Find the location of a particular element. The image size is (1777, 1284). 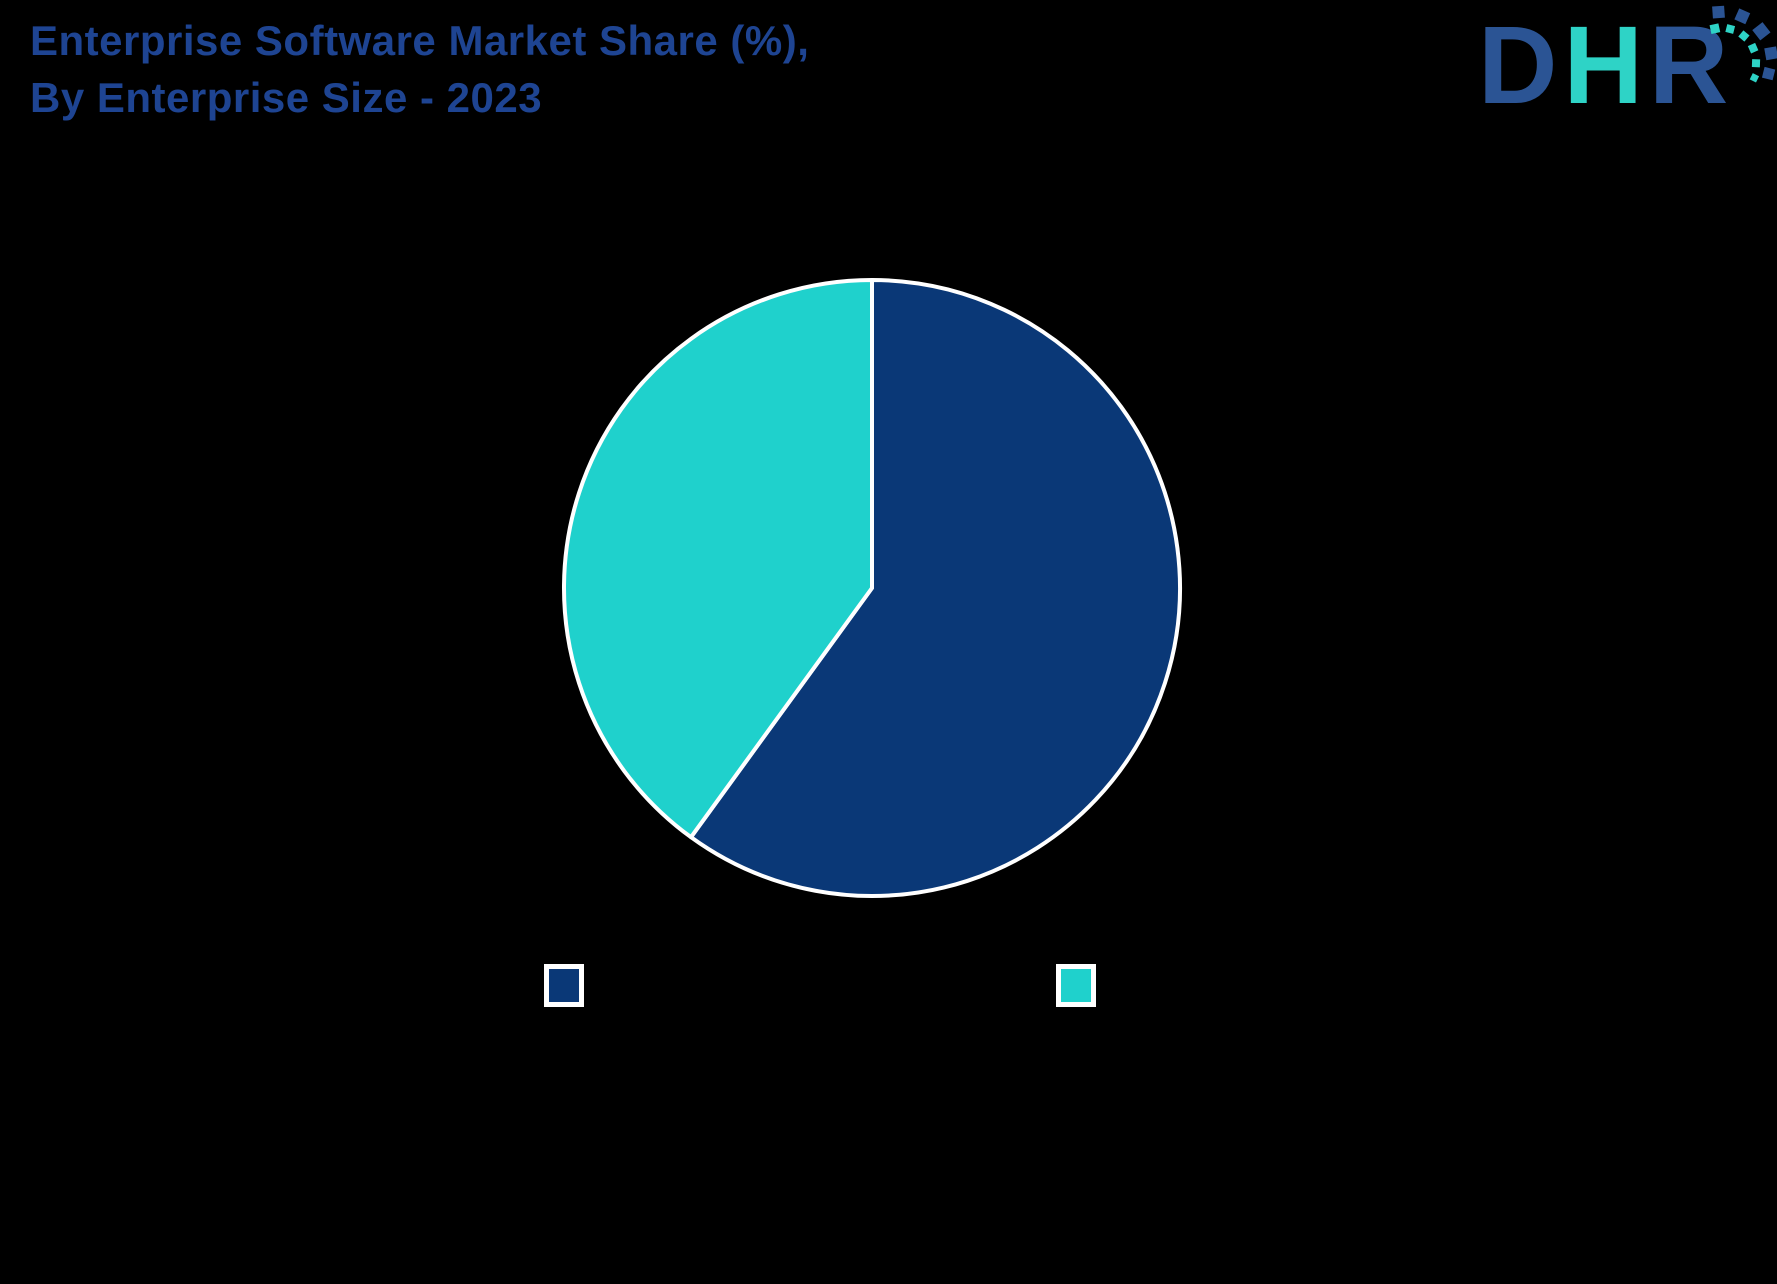

logo-letter-h: H is located at coordinates (1606, 65).